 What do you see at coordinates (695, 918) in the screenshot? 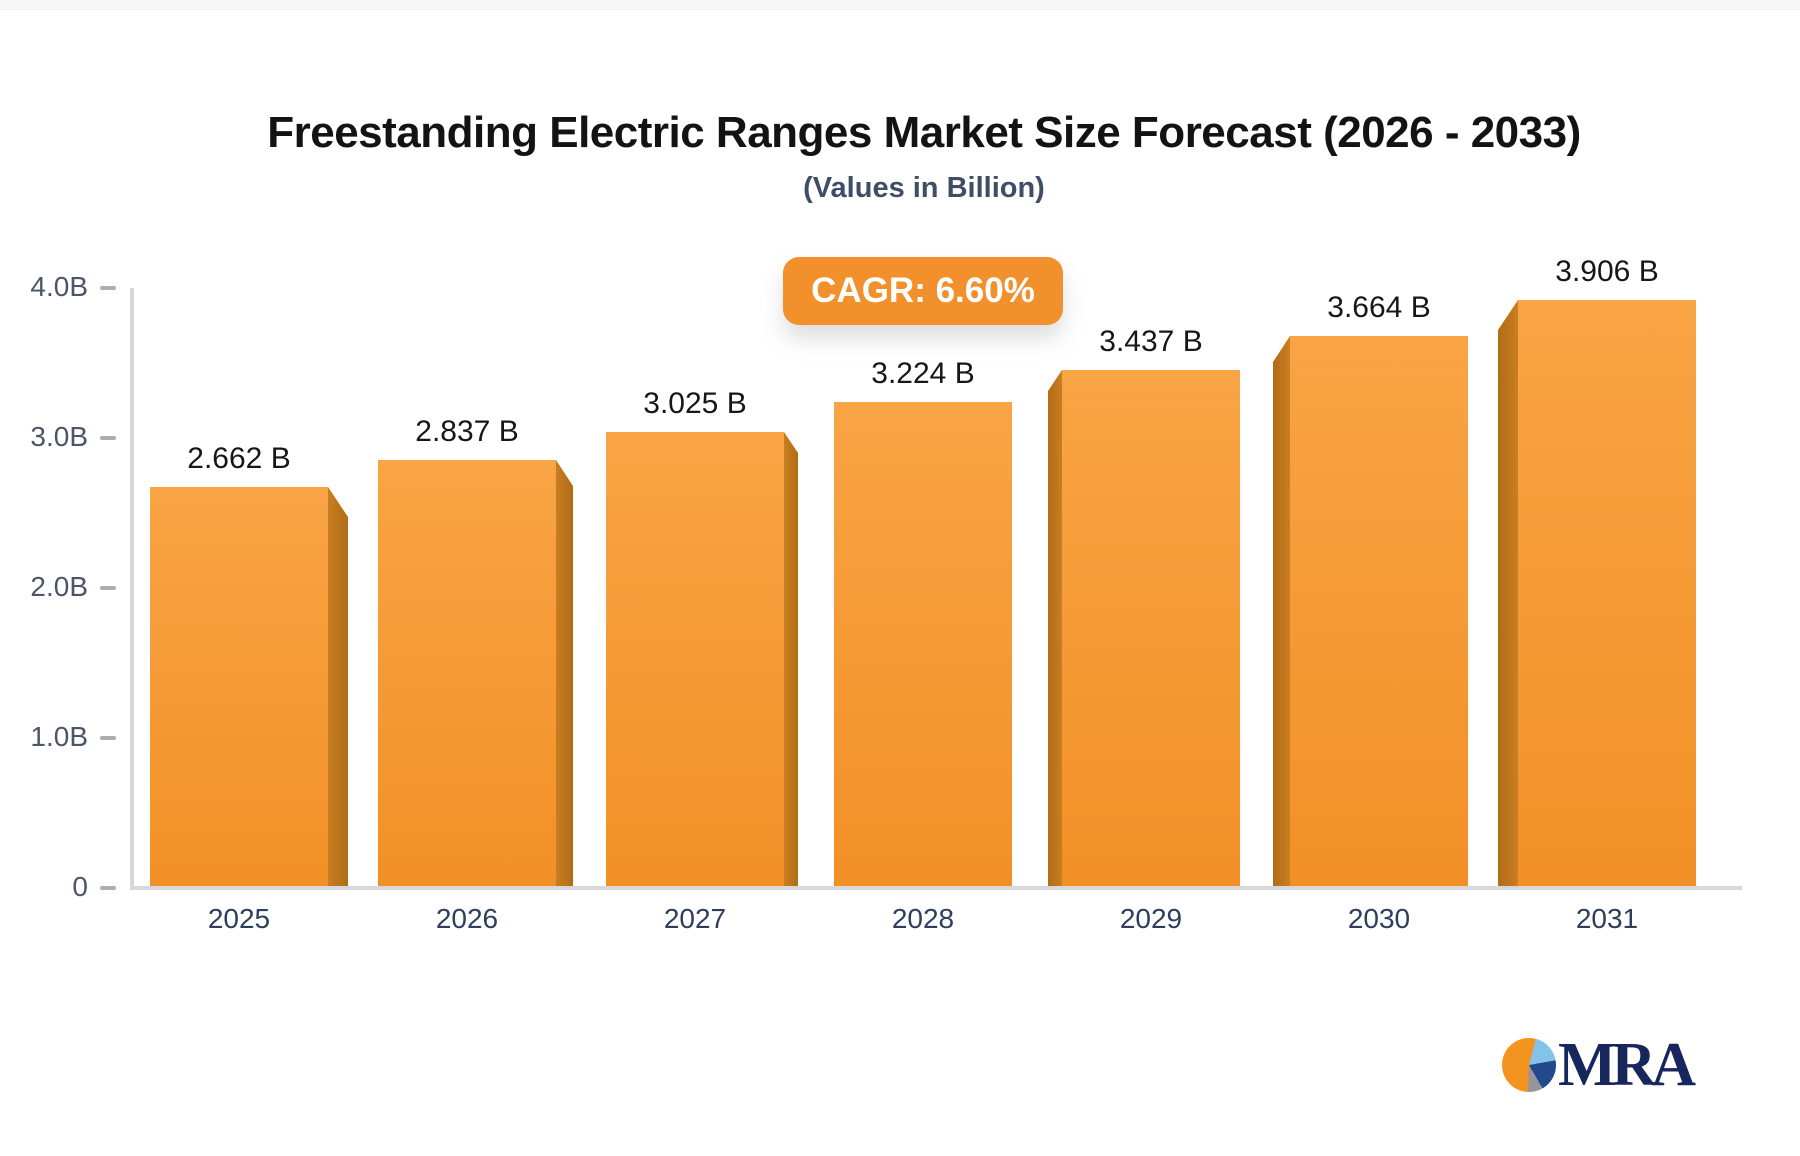
I see `x-tick-label: 2027` at bounding box center [695, 918].